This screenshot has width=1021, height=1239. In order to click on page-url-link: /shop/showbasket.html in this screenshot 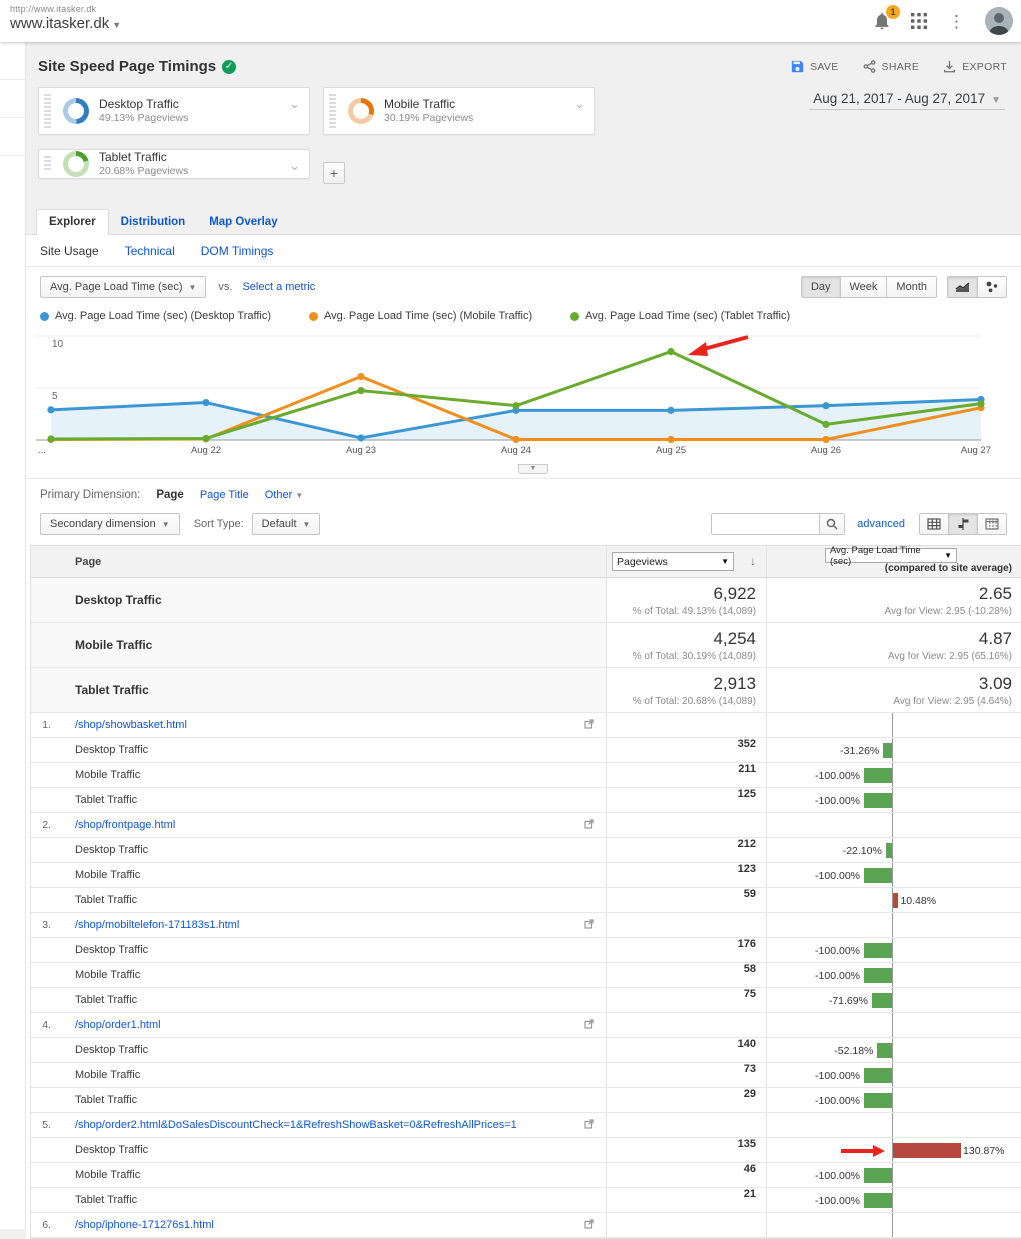, I will do `click(331, 725)`.